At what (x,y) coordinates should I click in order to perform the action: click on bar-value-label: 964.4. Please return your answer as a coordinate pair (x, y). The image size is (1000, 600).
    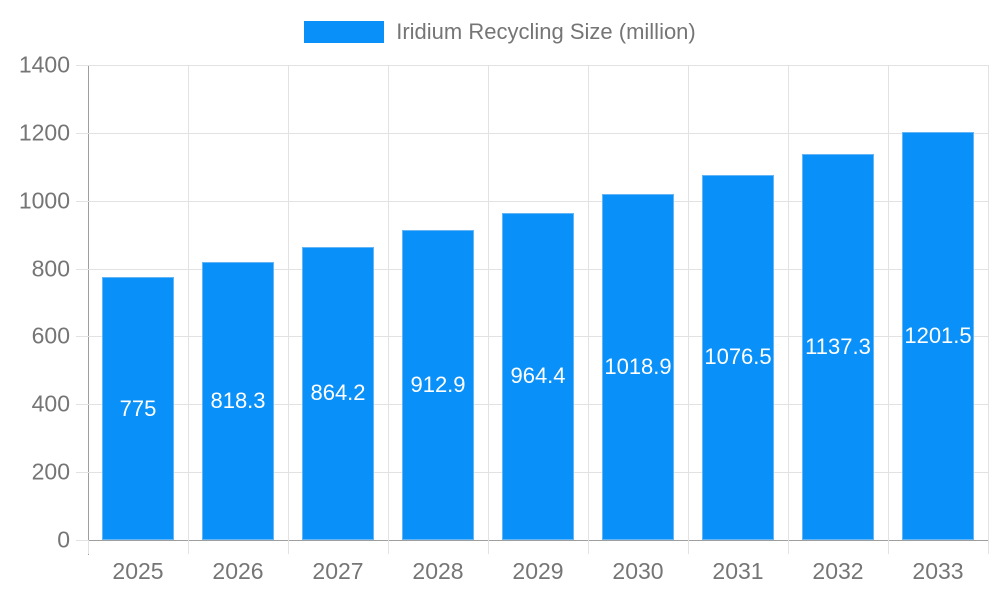
    Looking at the image, I should click on (538, 376).